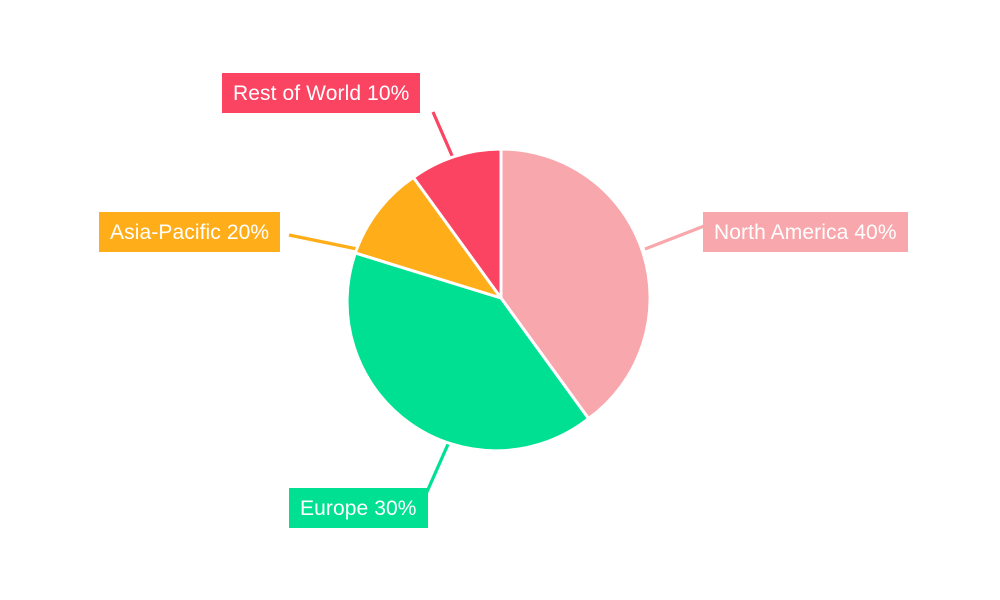 The height and width of the screenshot is (600, 1000). I want to click on pie-label-north-america: North America 40%, so click(805, 232).